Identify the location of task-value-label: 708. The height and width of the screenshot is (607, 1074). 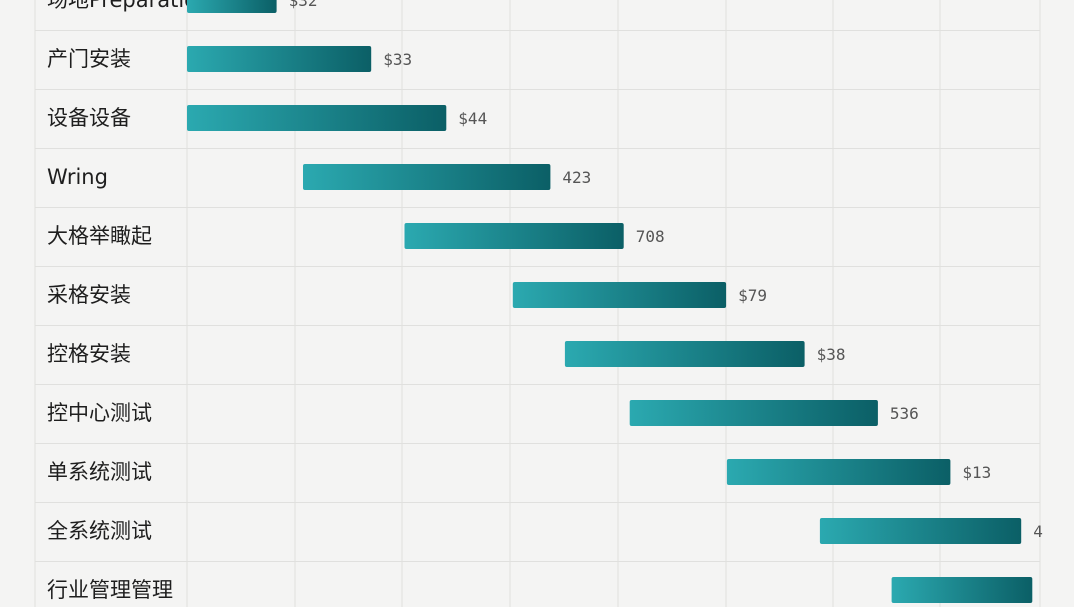
(650, 236).